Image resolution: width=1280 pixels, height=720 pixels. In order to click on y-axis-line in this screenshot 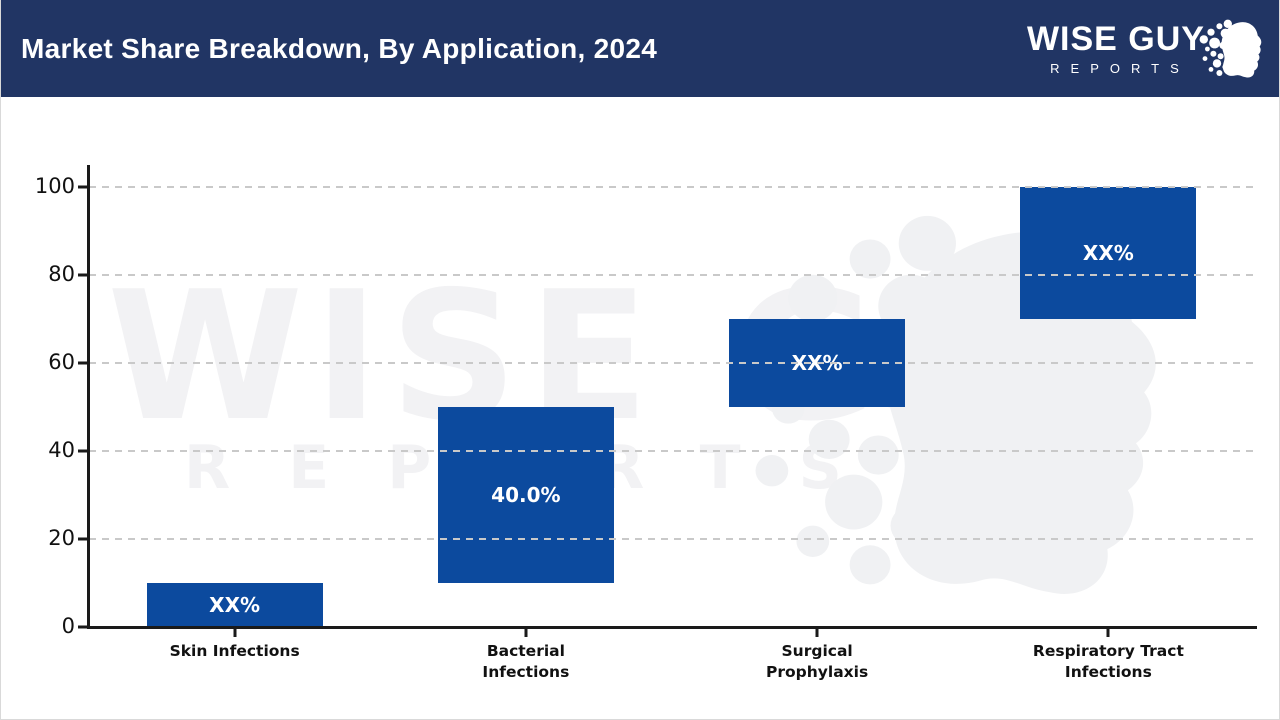, I will do `click(88, 397)`.